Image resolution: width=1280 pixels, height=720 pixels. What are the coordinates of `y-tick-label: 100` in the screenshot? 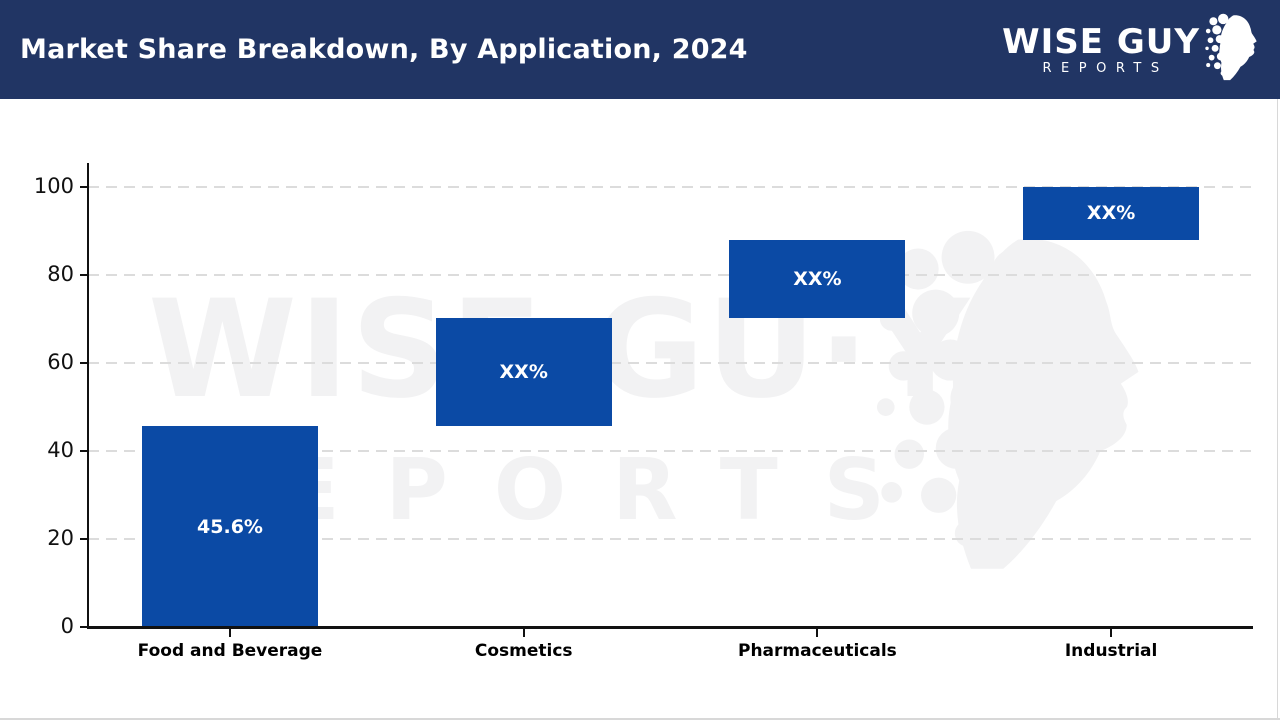 It's located at (53, 186).